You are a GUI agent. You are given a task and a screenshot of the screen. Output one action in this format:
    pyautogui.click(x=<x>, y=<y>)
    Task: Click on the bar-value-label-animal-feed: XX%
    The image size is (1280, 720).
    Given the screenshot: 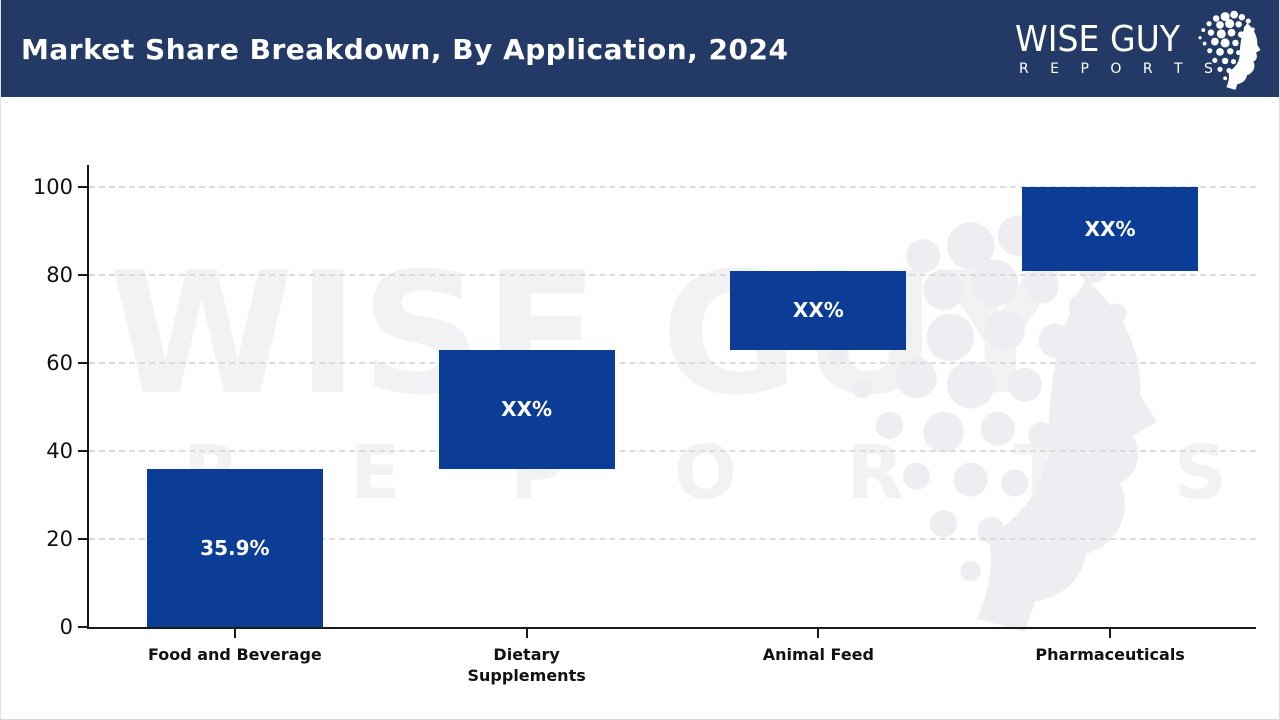 What is the action you would take?
    pyautogui.click(x=818, y=310)
    